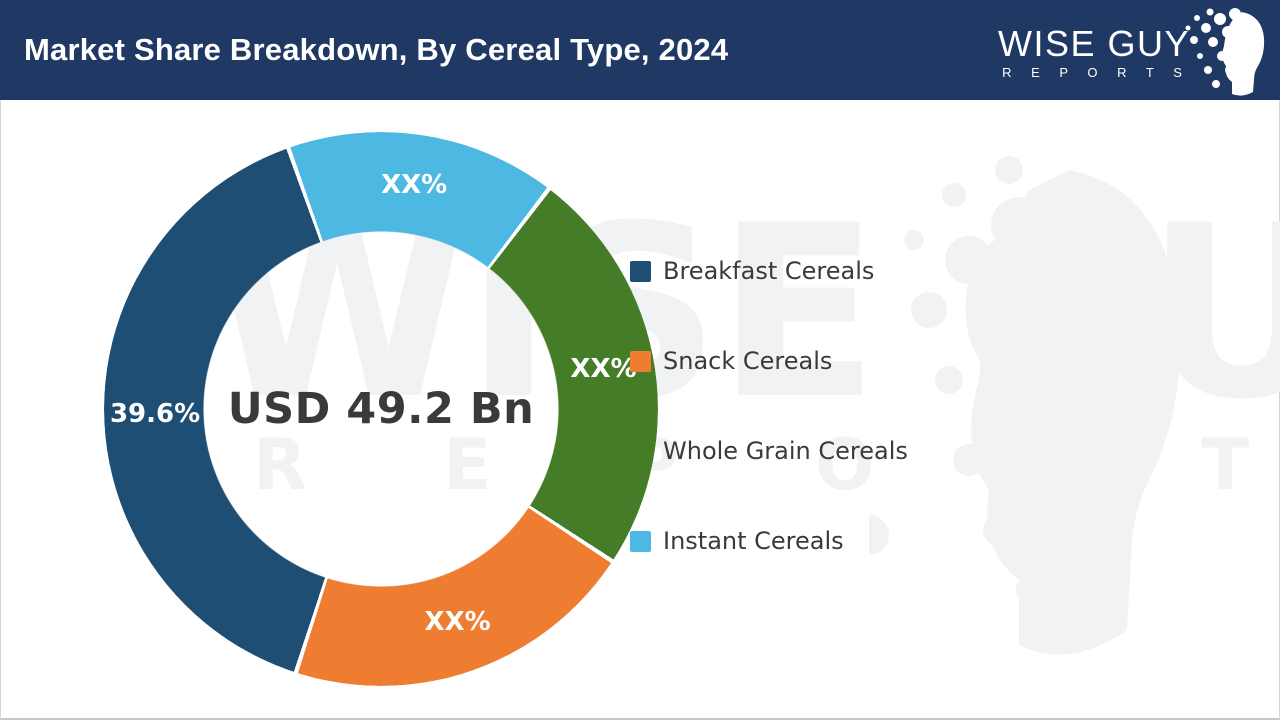  I want to click on legend-item: Breakfast Cereals, so click(769, 271).